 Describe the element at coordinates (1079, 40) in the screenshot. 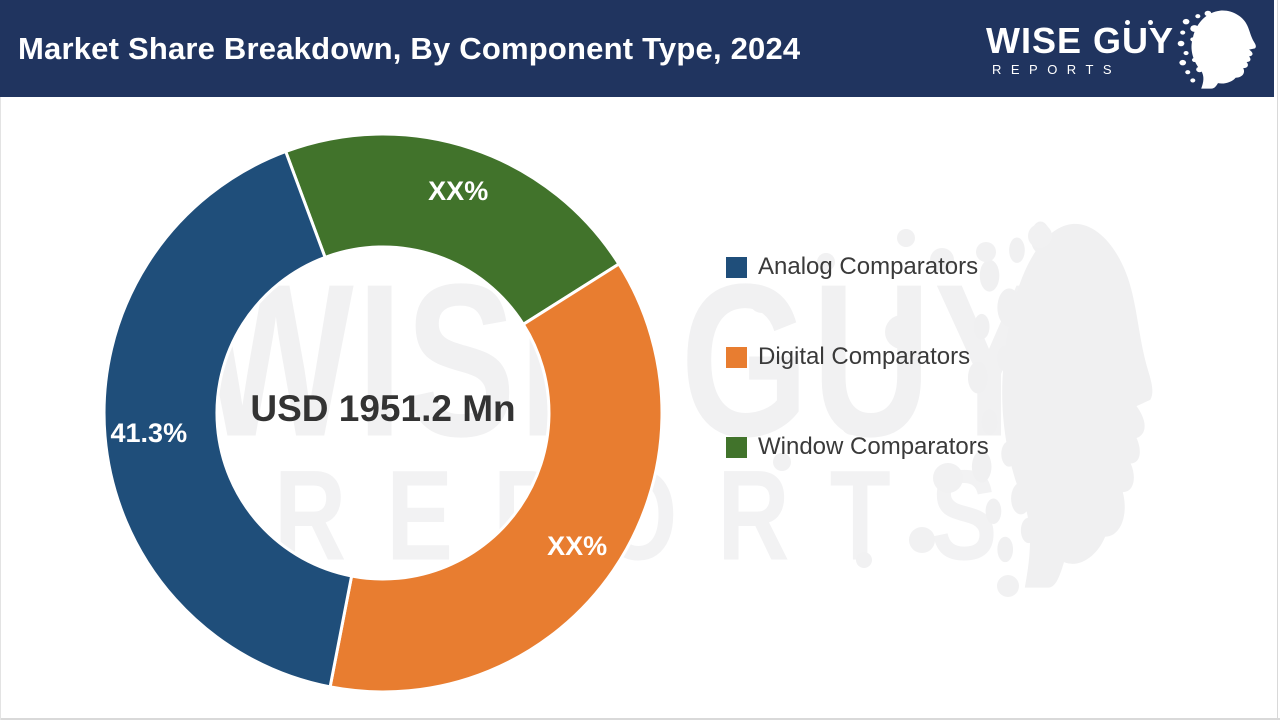

I see `logo-wordmark: WISE GUY` at that location.